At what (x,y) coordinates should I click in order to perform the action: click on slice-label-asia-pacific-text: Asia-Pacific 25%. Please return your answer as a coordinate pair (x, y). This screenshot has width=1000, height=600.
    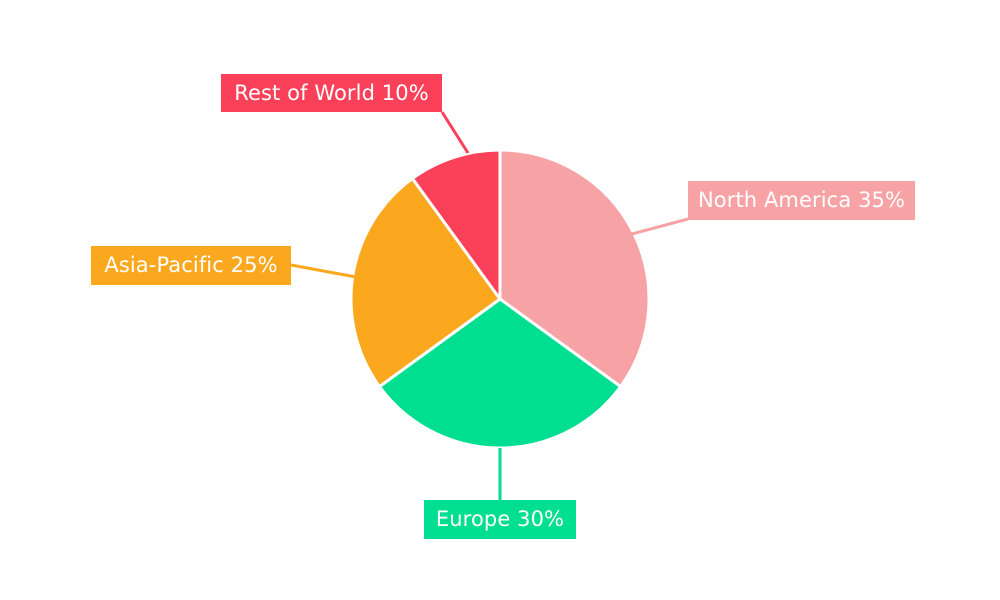
    Looking at the image, I should click on (191, 265).